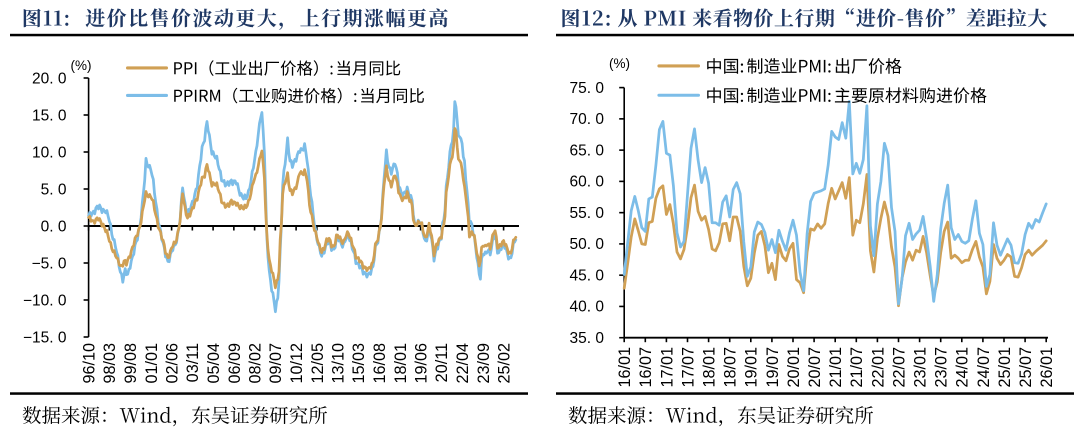 Image resolution: width=1080 pixels, height=439 pixels. What do you see at coordinates (587, 338) in the screenshot?
I see `svg-text: 35. 0` at bounding box center [587, 338].